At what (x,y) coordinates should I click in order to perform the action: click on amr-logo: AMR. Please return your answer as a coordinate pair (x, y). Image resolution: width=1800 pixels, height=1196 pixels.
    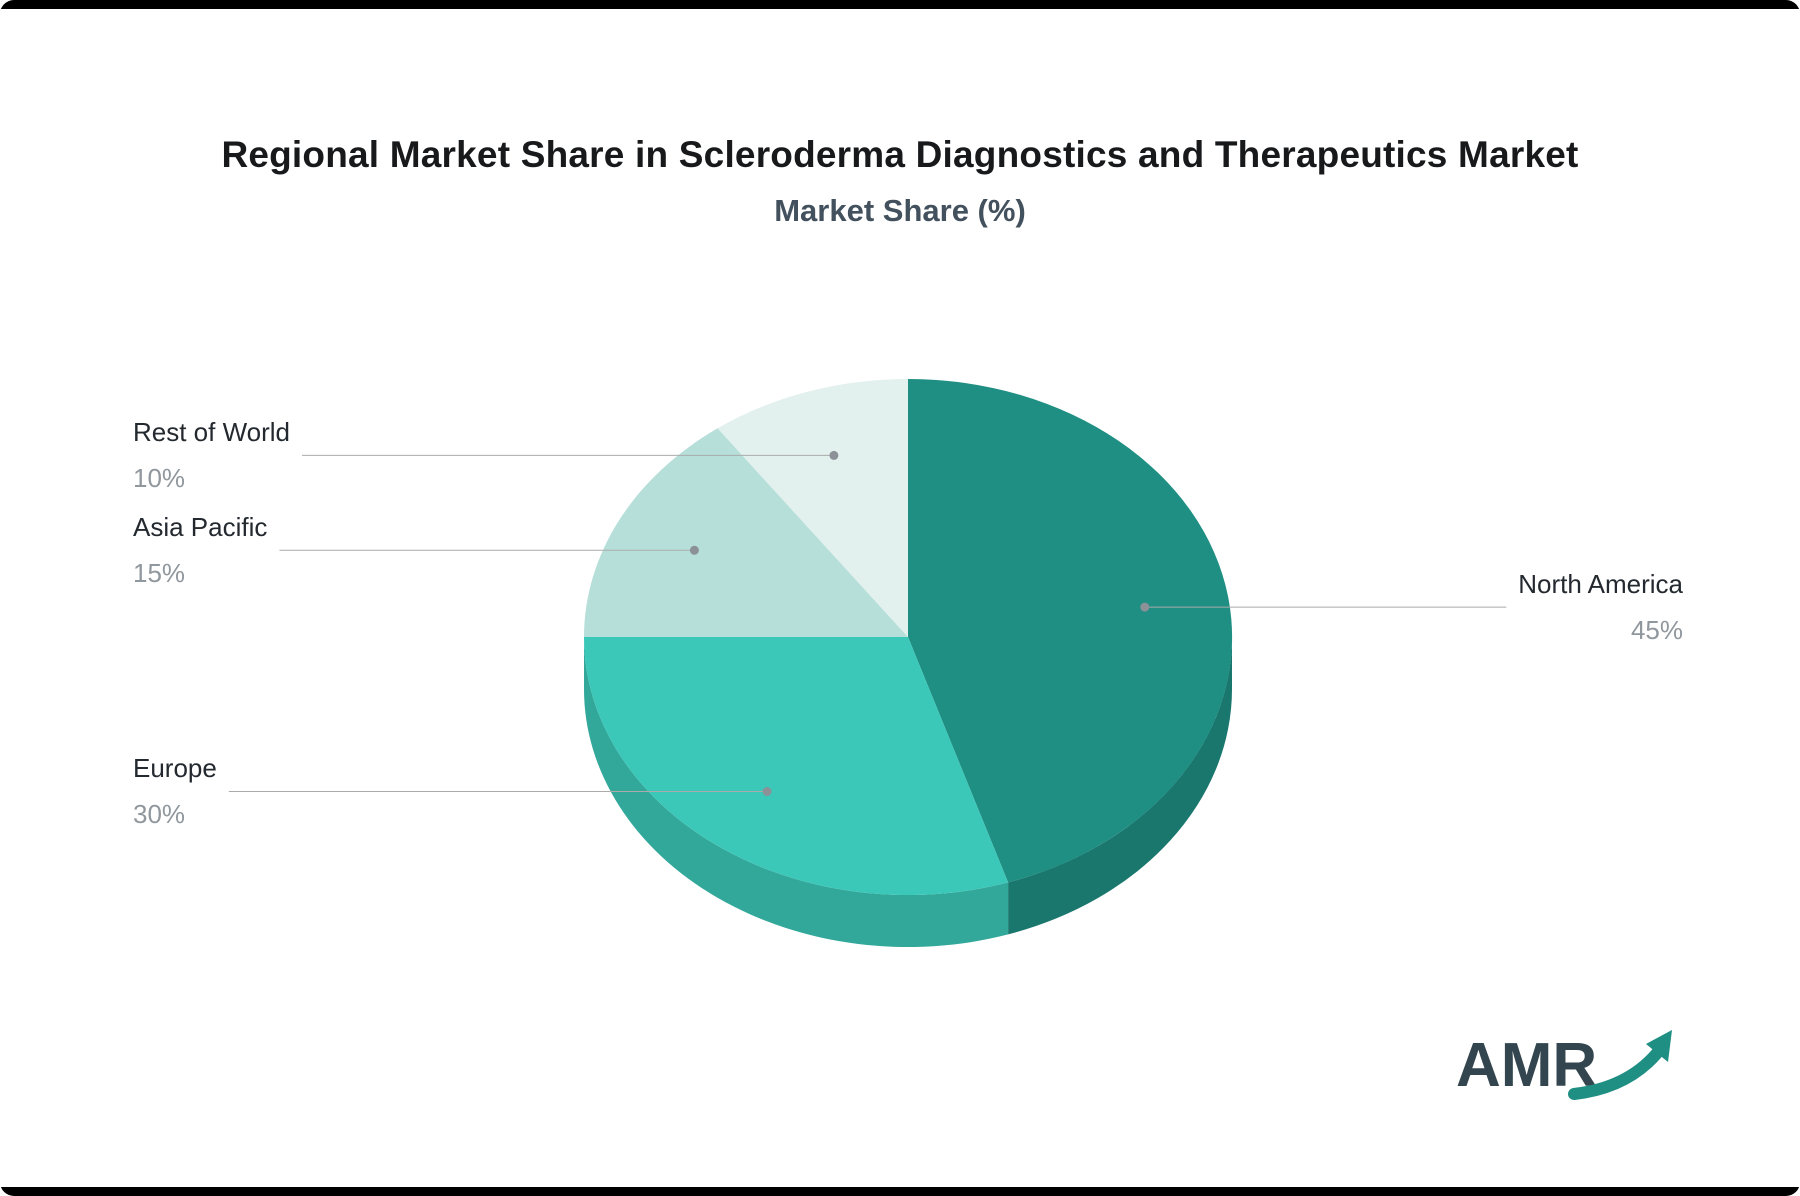
    Looking at the image, I should click on (1574, 1067).